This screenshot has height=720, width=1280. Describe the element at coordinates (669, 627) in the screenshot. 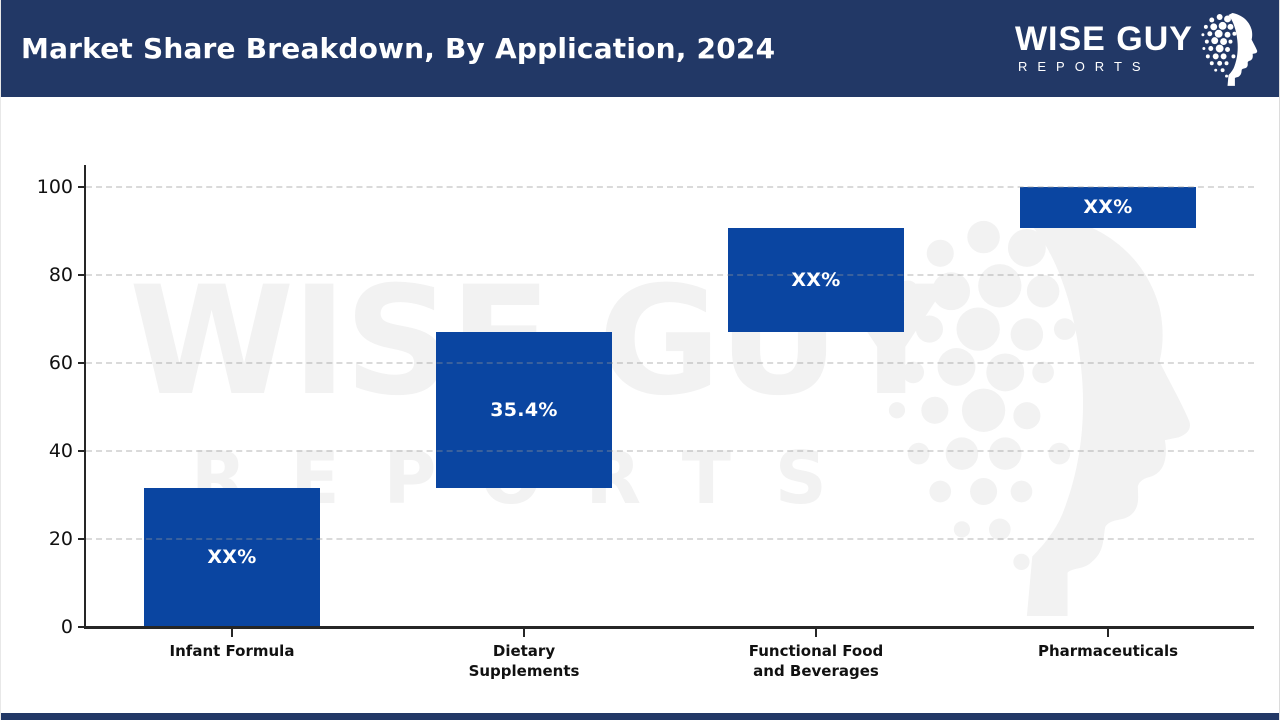

I see `x-axis` at that location.